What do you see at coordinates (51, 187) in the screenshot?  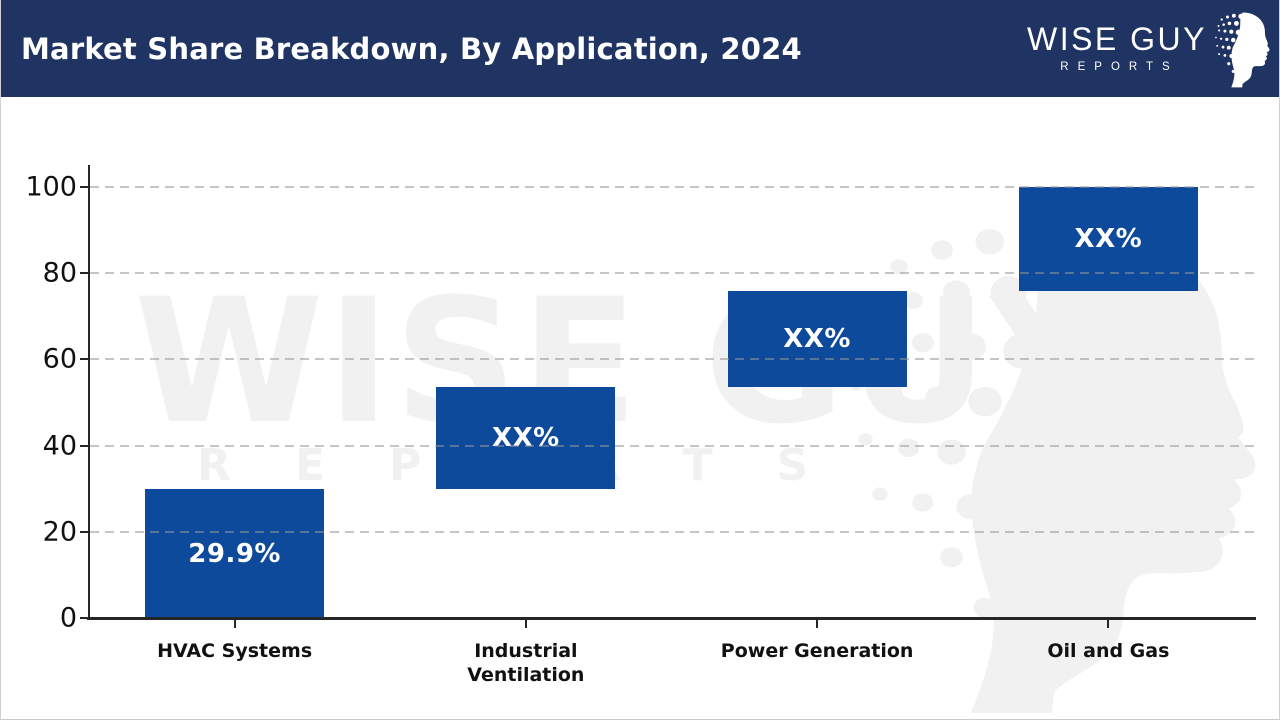 I see `y-tick-label: 100` at bounding box center [51, 187].